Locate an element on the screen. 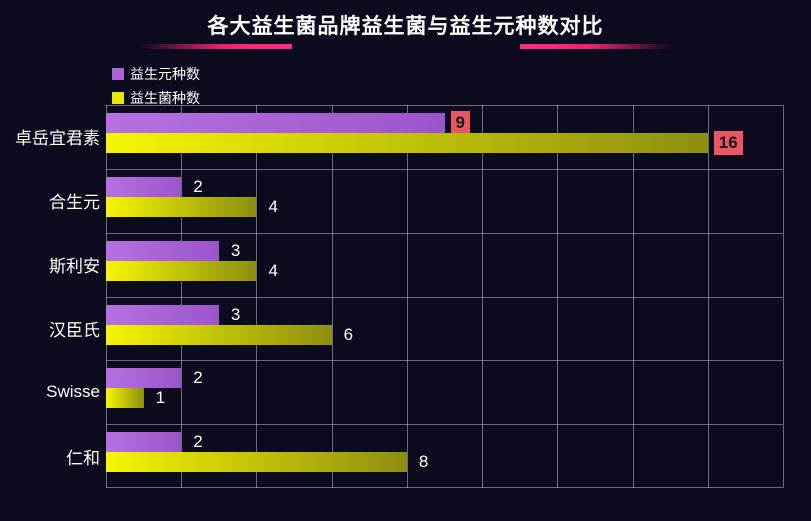 This screenshot has height=521, width=811. legend: 益生元种数 益生菌种数 is located at coordinates (156, 86).